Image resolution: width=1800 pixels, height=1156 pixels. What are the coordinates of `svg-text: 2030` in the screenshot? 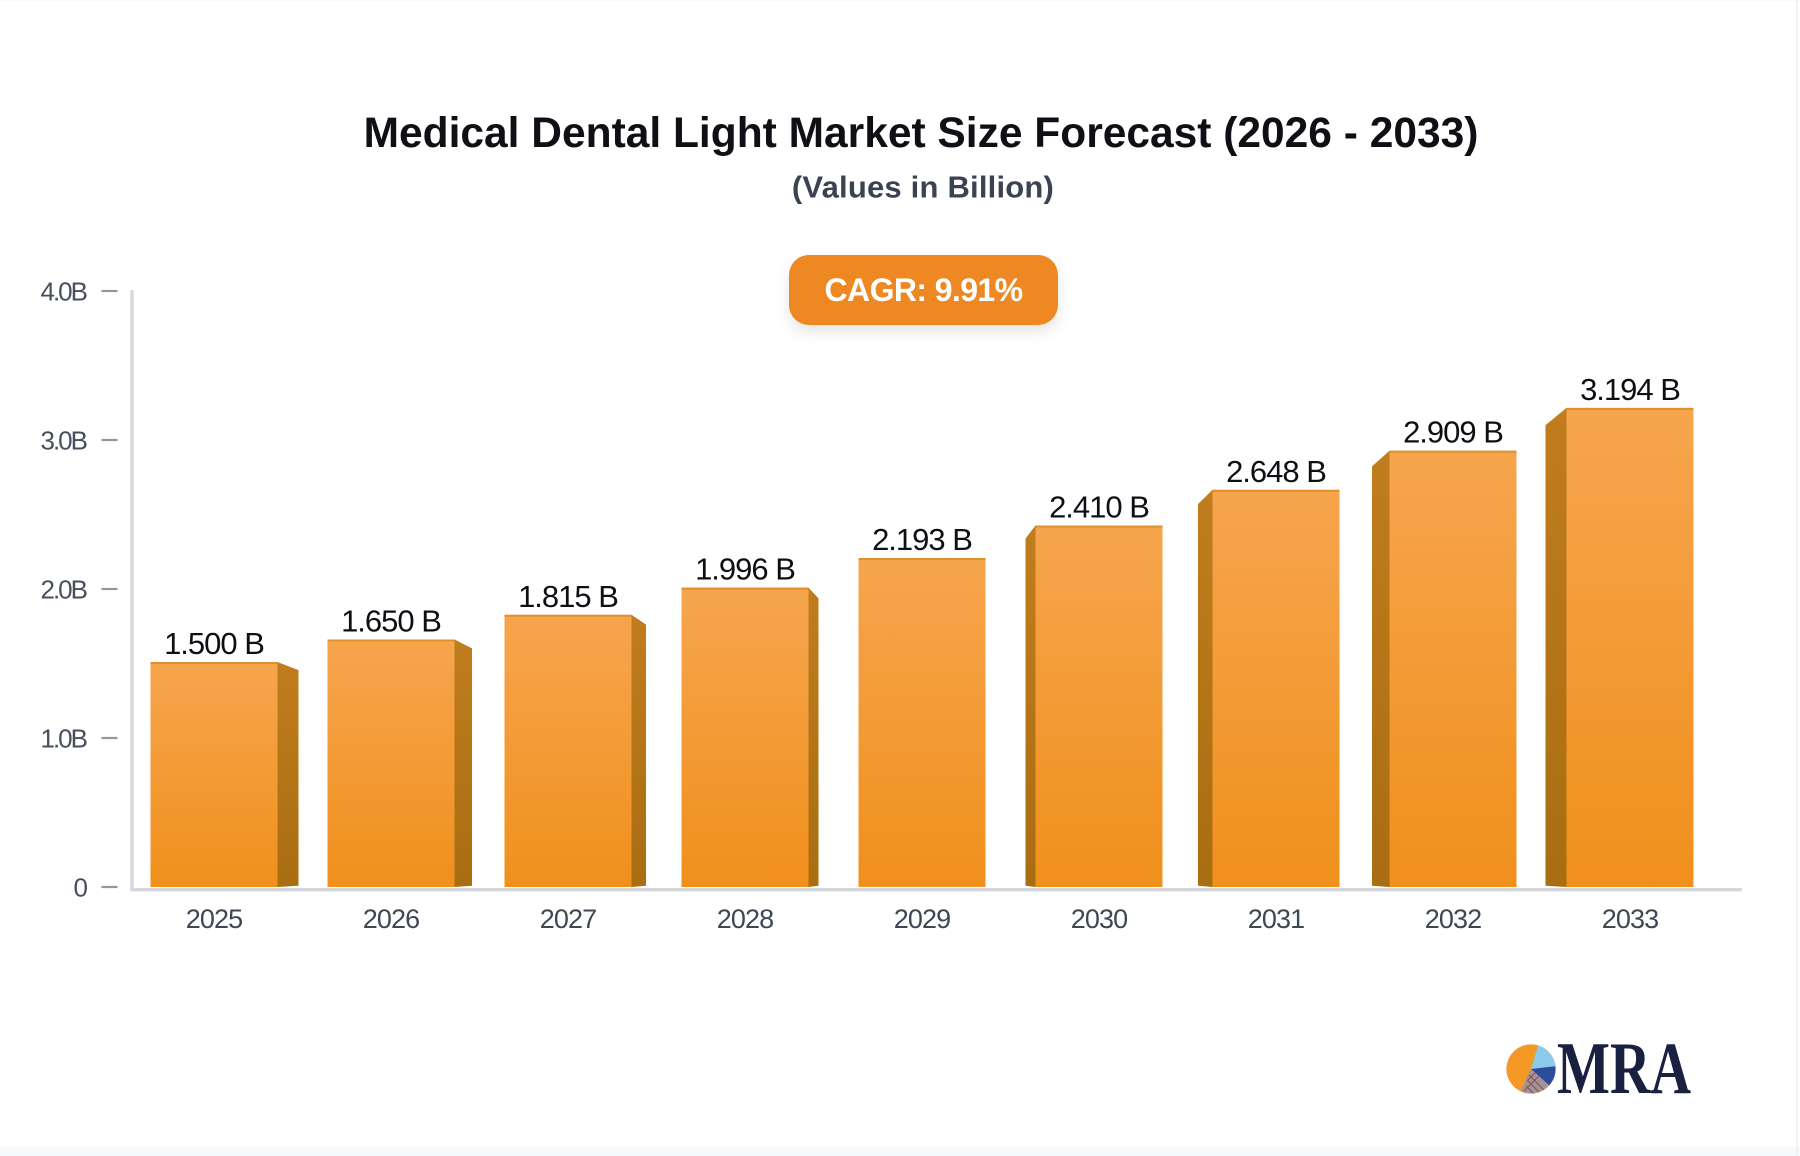 It's located at (1099, 919).